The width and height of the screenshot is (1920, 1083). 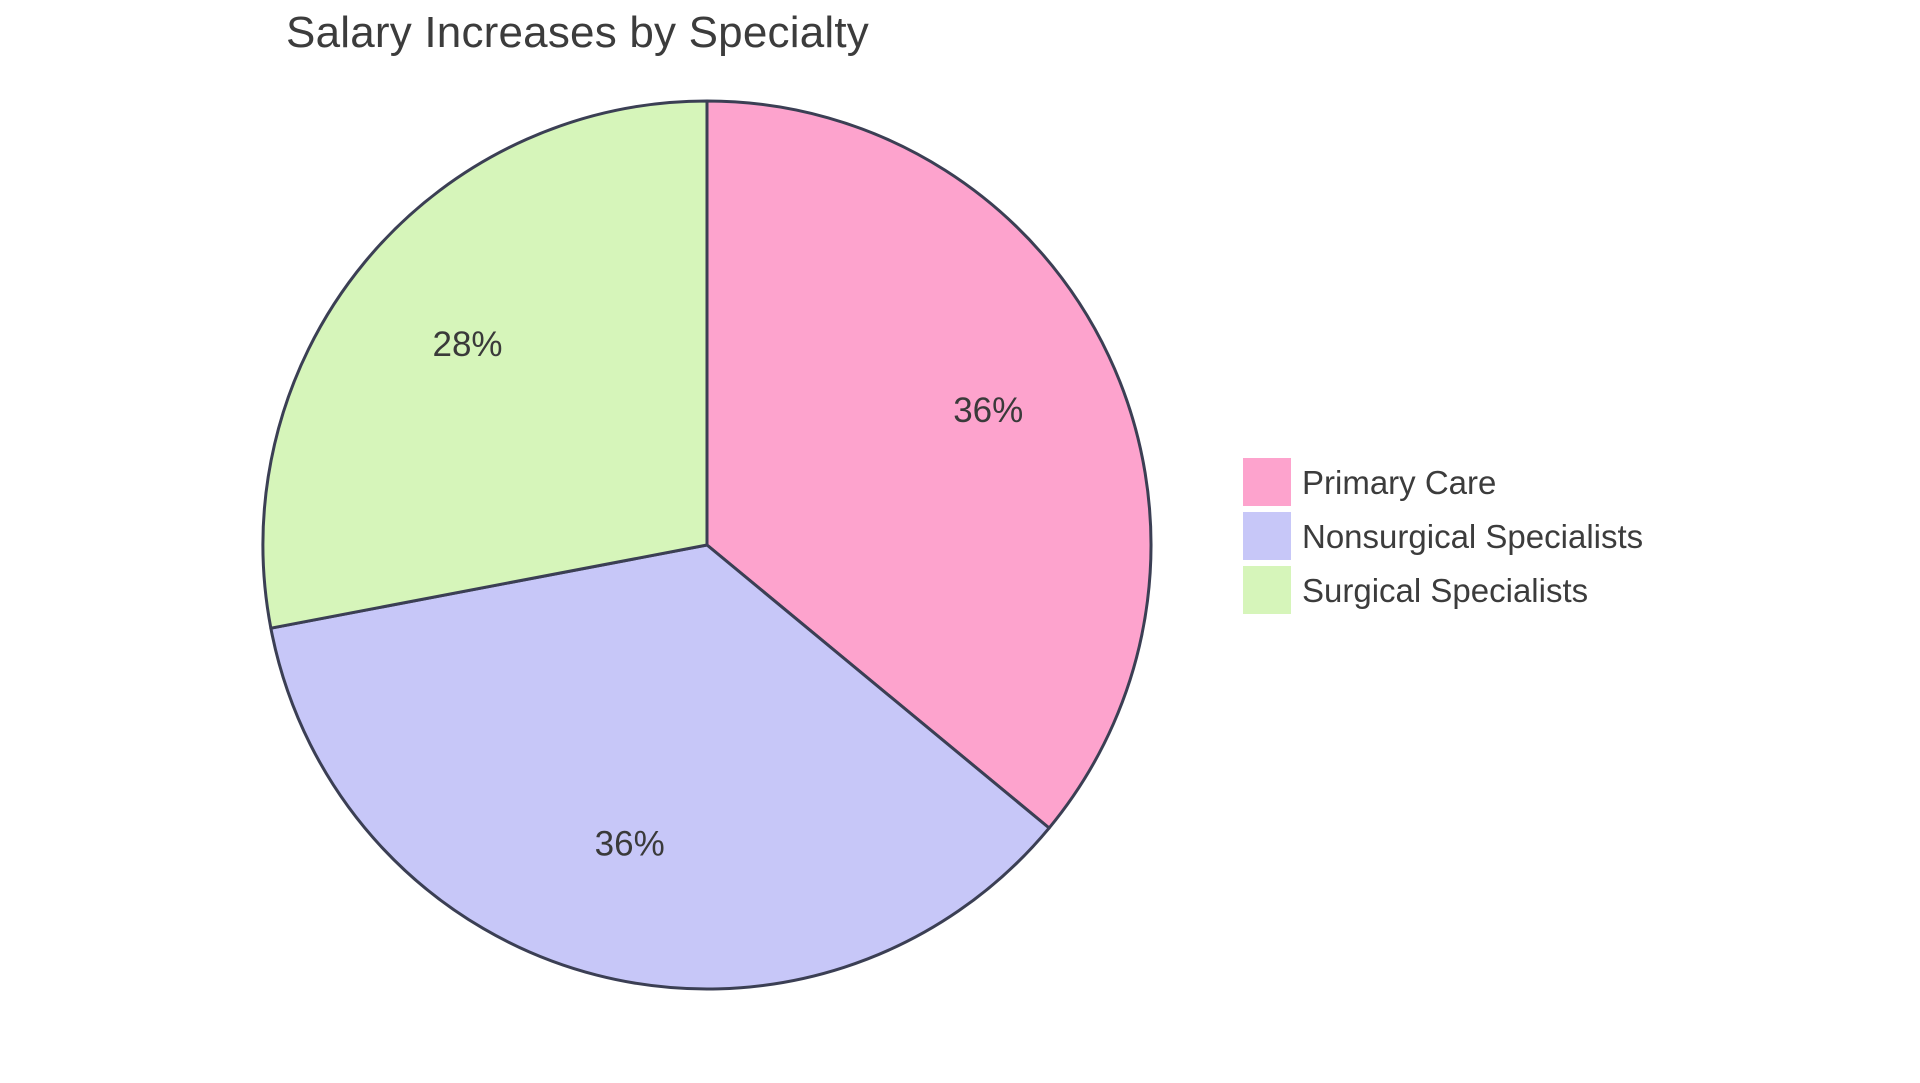 What do you see at coordinates (1399, 482) in the screenshot?
I see `legend-item-label: Primary Care` at bounding box center [1399, 482].